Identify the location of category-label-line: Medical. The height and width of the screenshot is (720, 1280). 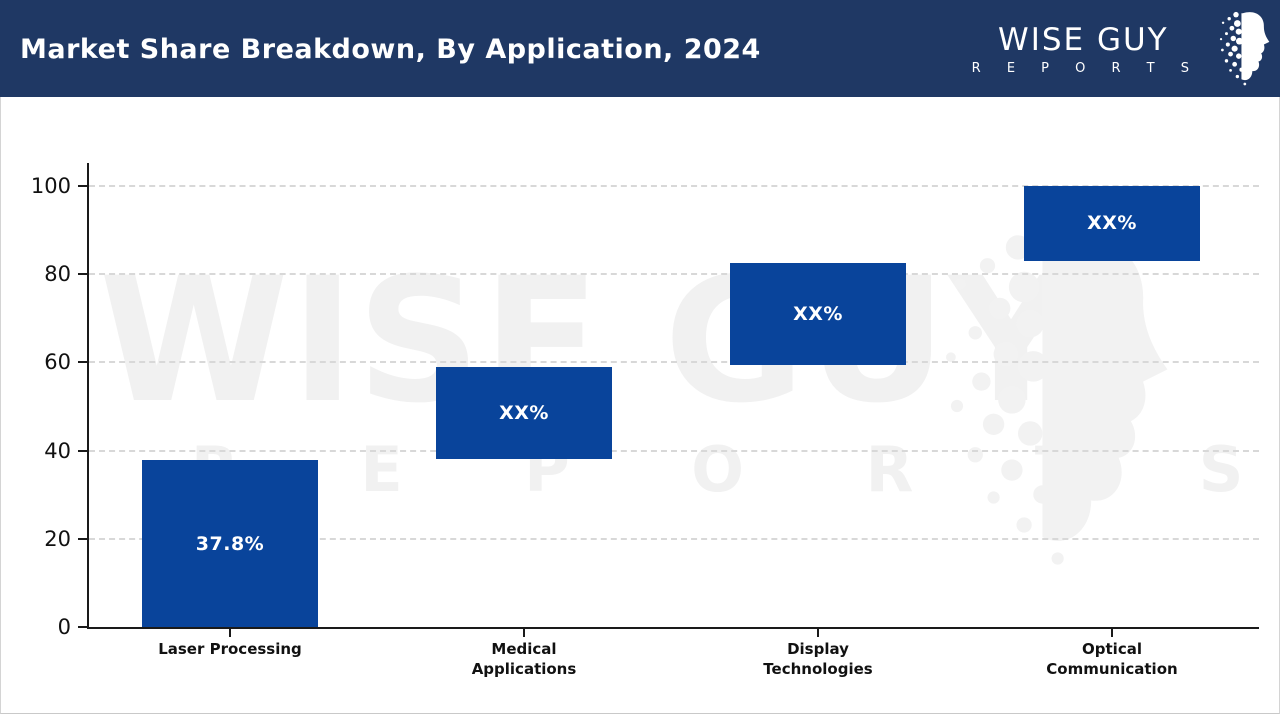
(524, 649).